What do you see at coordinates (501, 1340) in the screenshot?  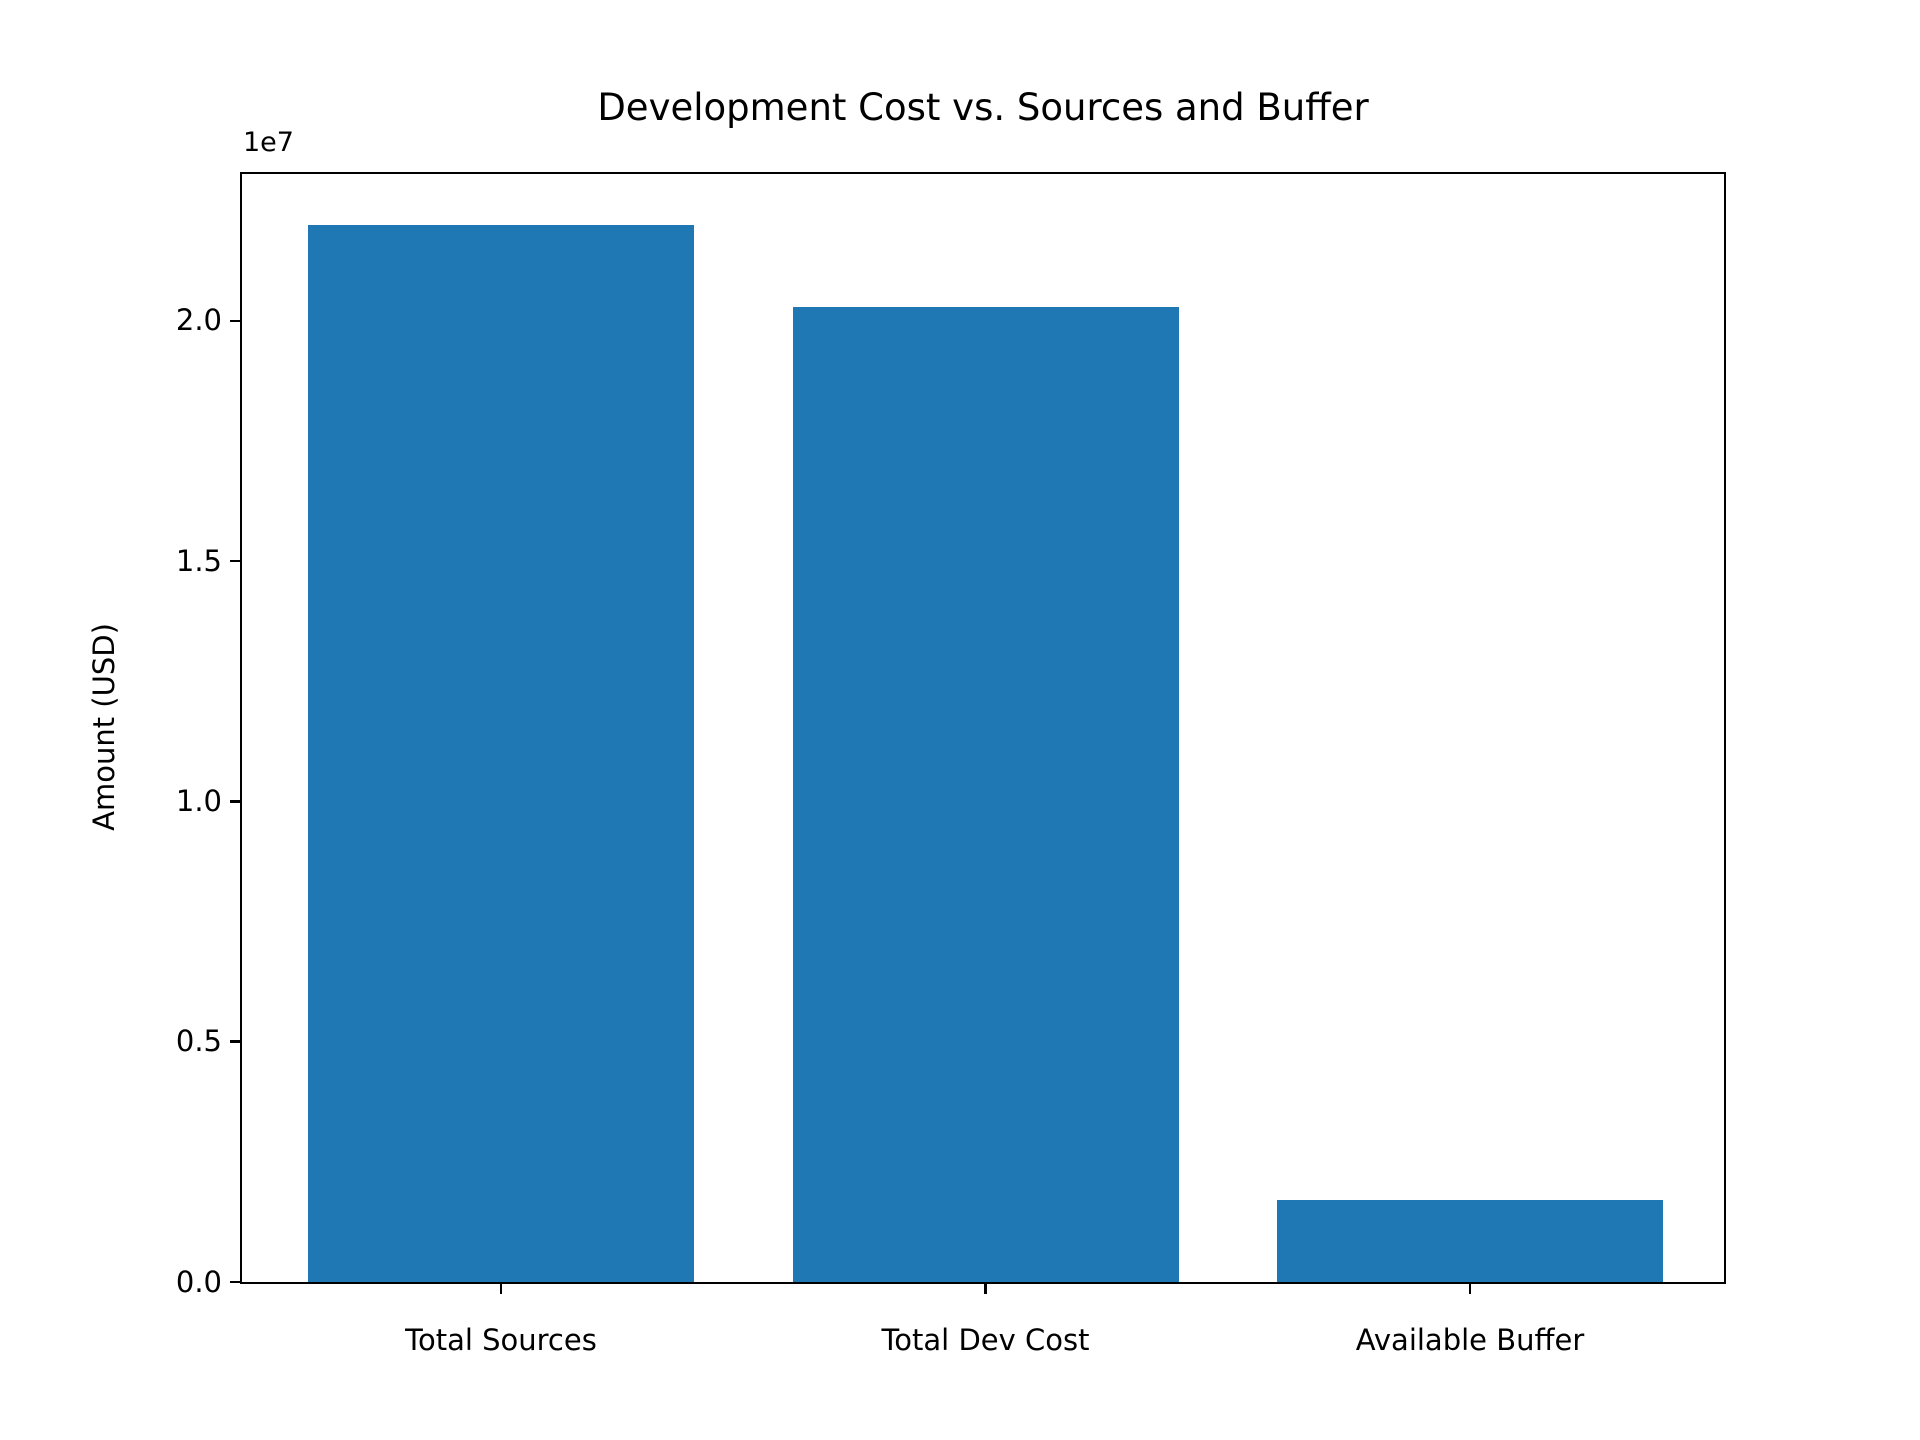 I see `x-tick-label-total-sources: Total Sources` at bounding box center [501, 1340].